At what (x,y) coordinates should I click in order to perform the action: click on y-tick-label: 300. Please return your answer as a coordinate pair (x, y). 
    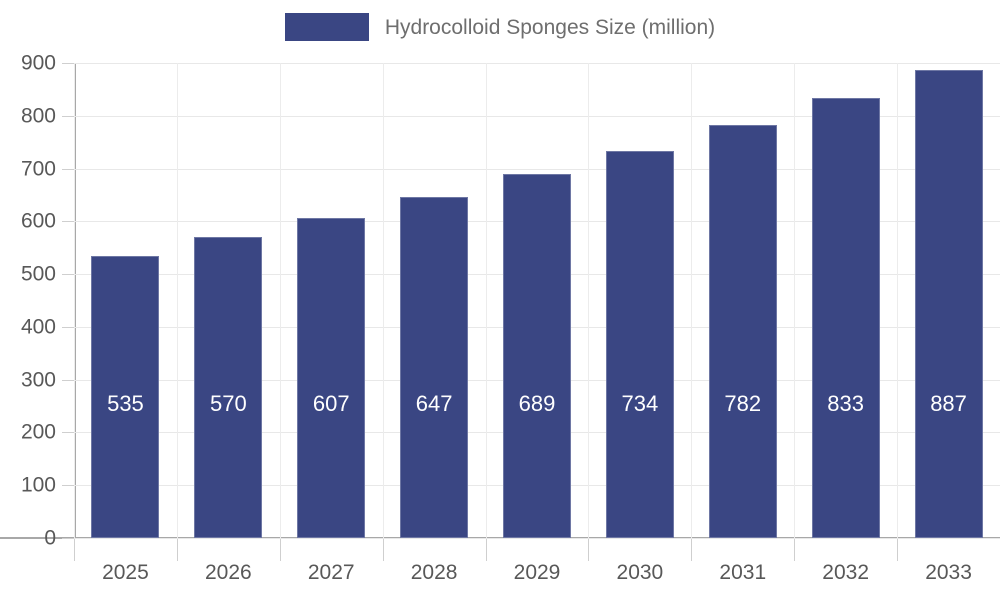
    Looking at the image, I should click on (38, 380).